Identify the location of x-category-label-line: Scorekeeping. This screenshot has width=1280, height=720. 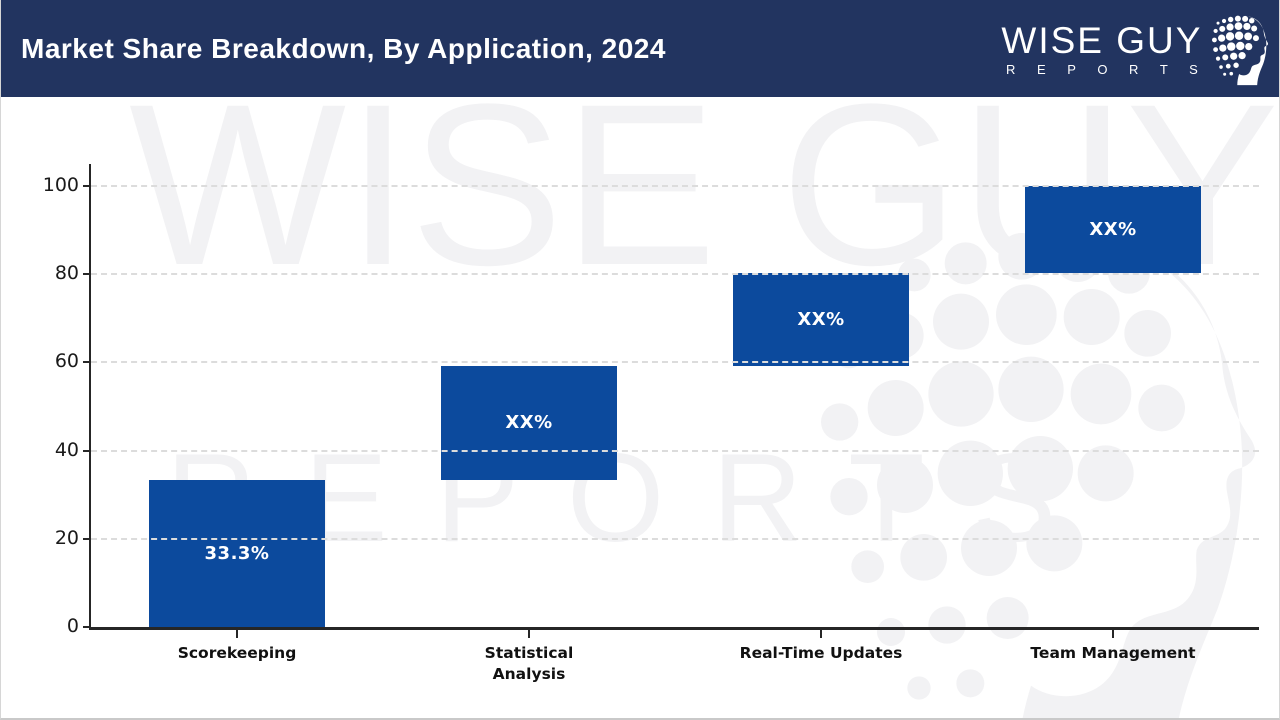
(237, 653).